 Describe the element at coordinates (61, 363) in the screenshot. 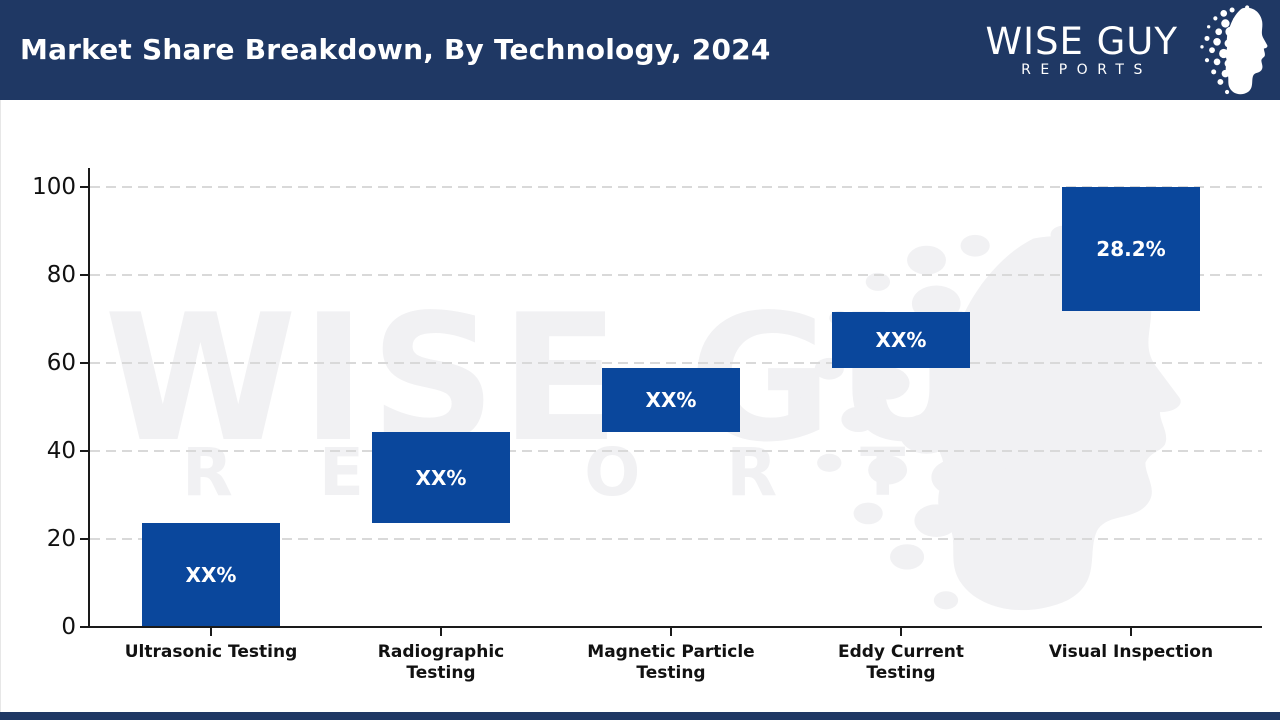

I see `y-tick-label-60: 60` at that location.